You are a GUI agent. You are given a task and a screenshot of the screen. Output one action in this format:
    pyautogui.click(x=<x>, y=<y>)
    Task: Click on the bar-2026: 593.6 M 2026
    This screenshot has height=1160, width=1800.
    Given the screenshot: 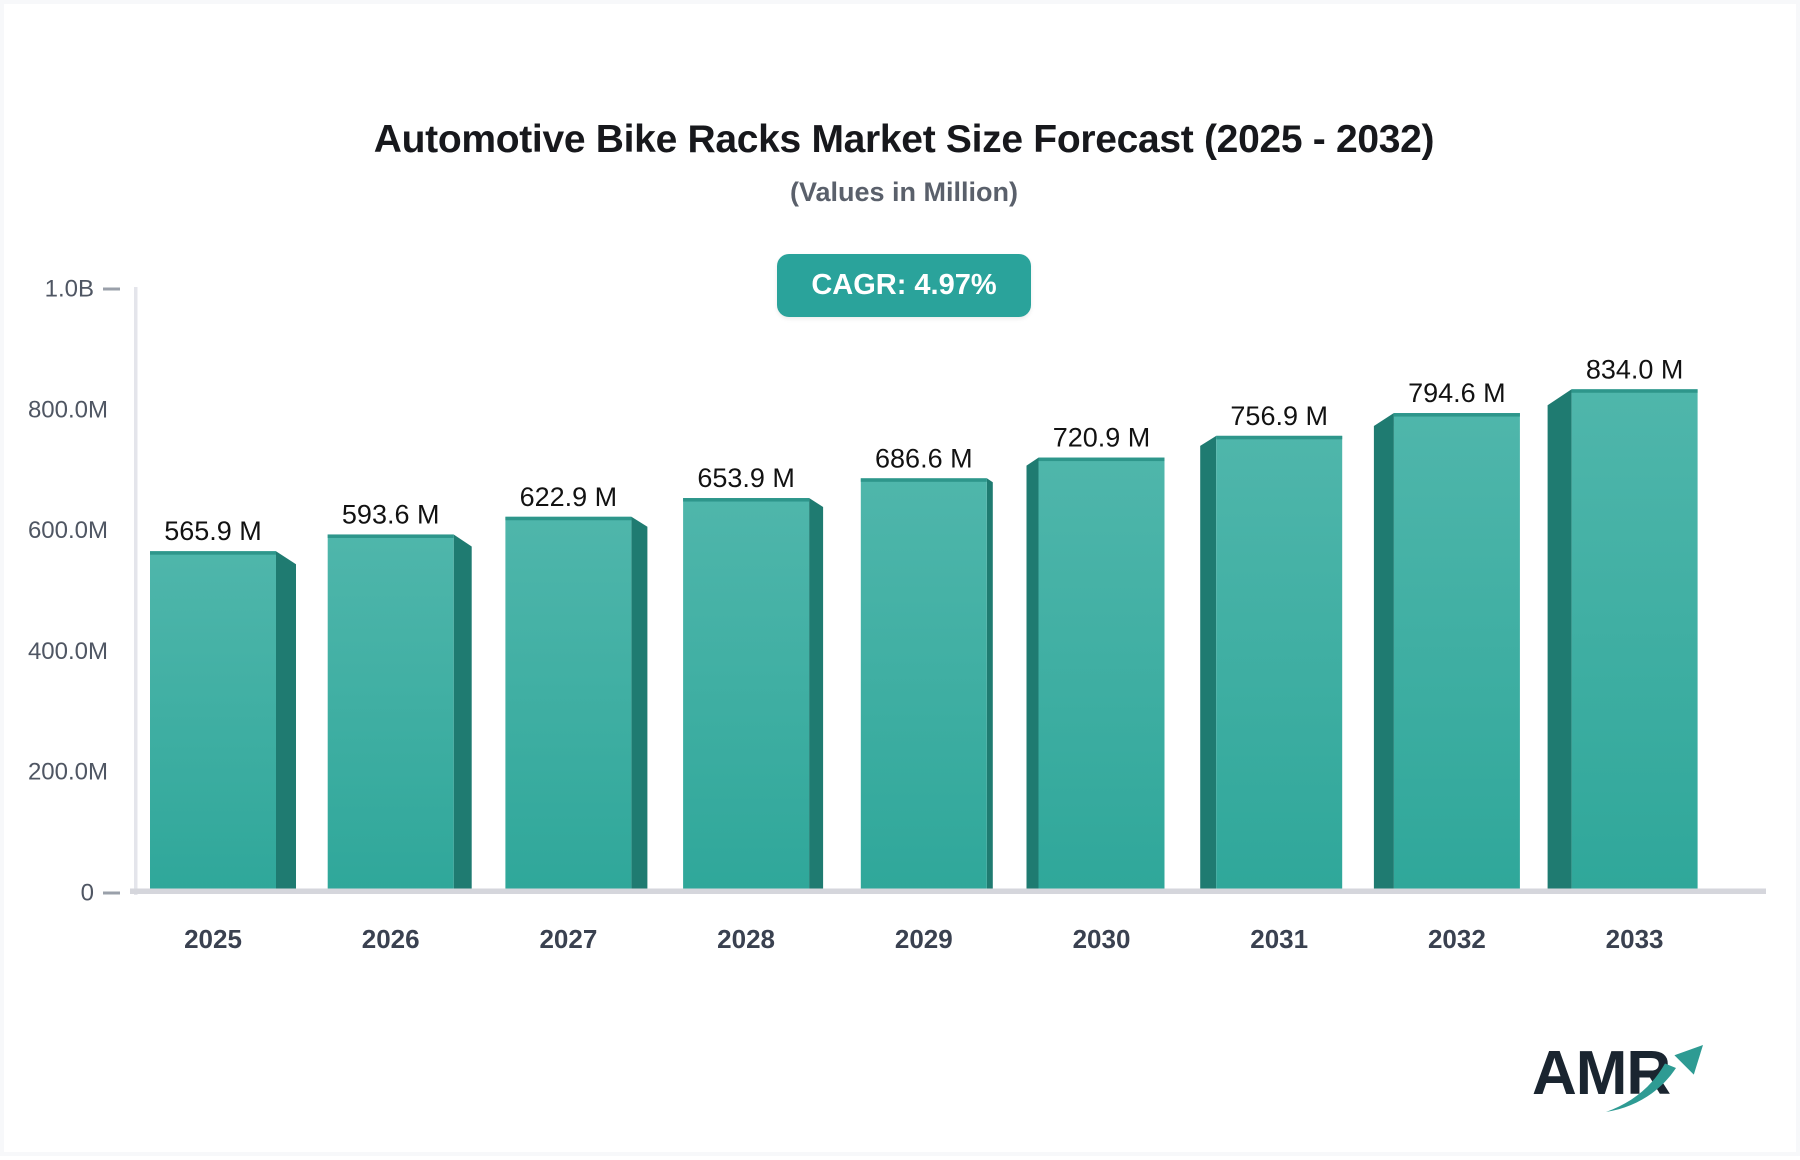 What is the action you would take?
    pyautogui.click(x=399, y=726)
    